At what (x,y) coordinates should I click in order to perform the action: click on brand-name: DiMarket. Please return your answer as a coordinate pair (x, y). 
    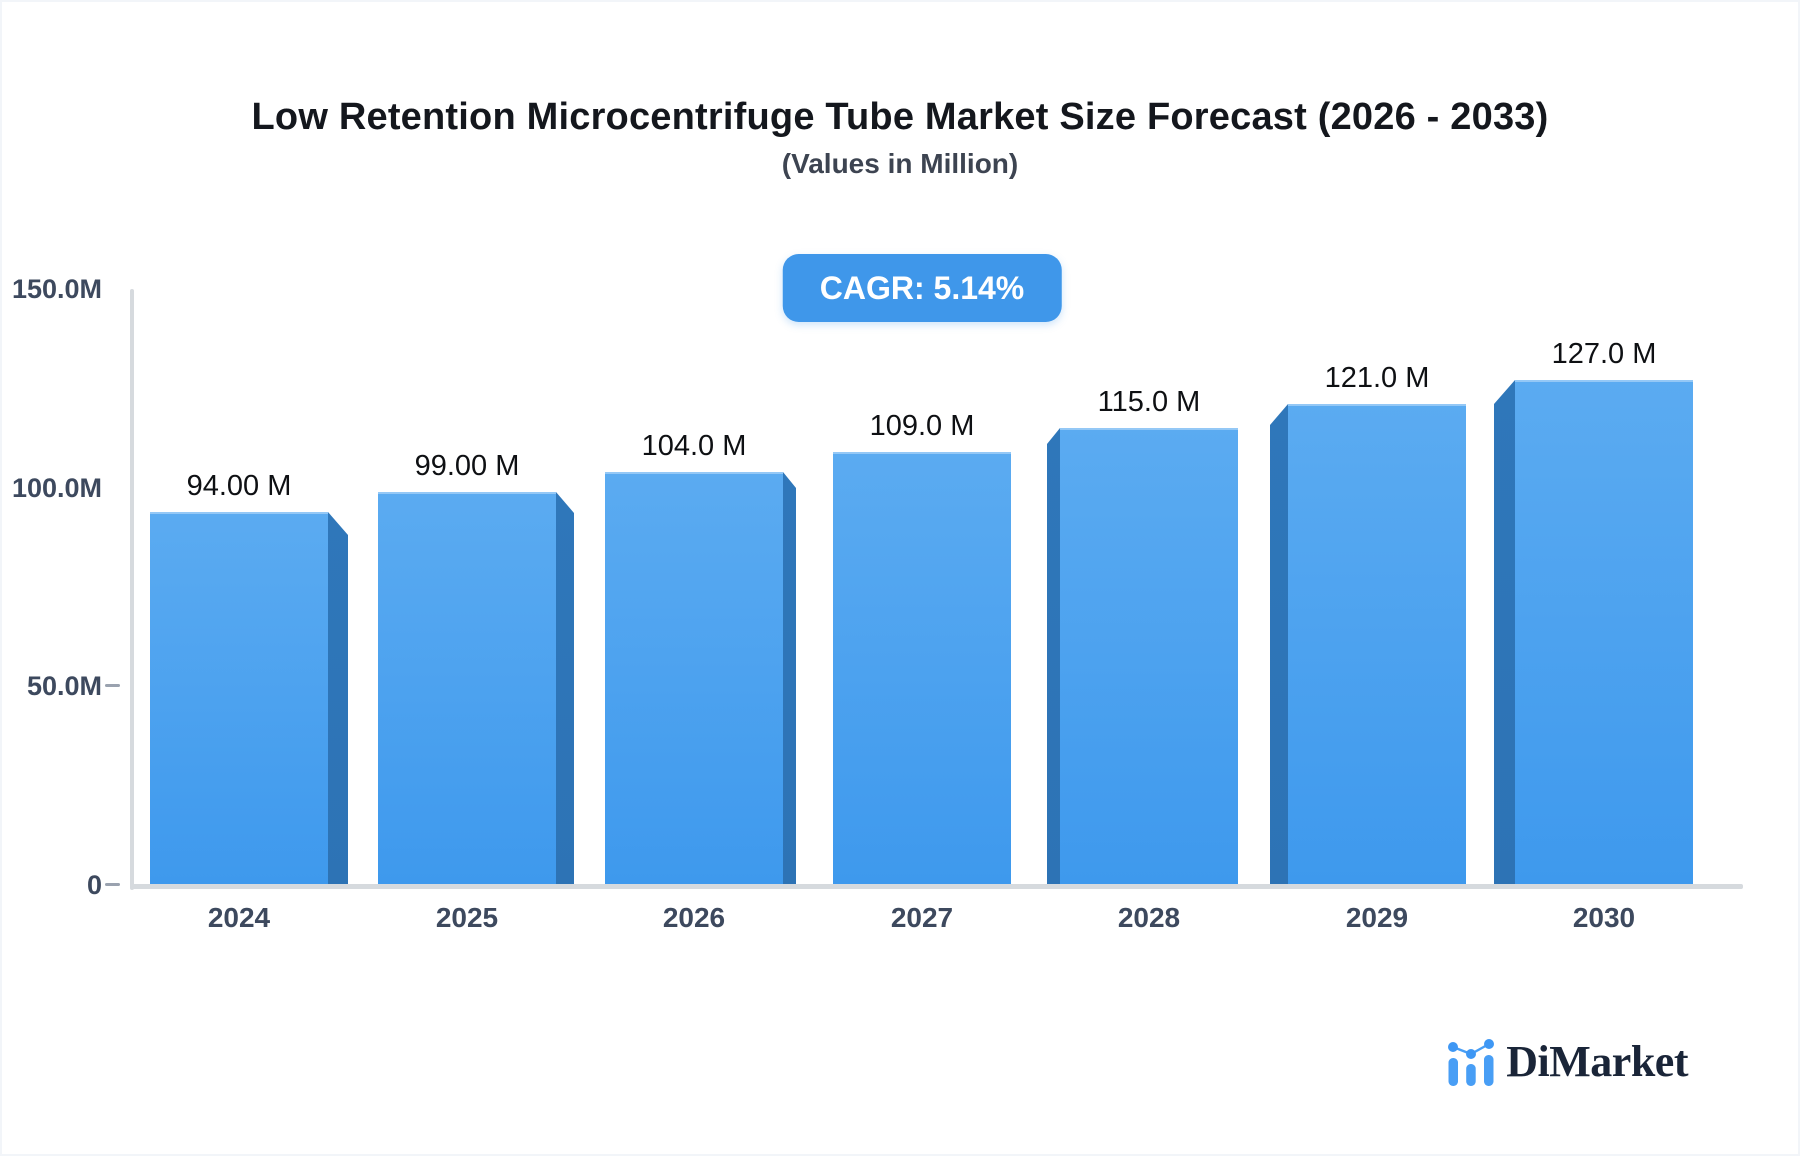
    Looking at the image, I should click on (1597, 1061).